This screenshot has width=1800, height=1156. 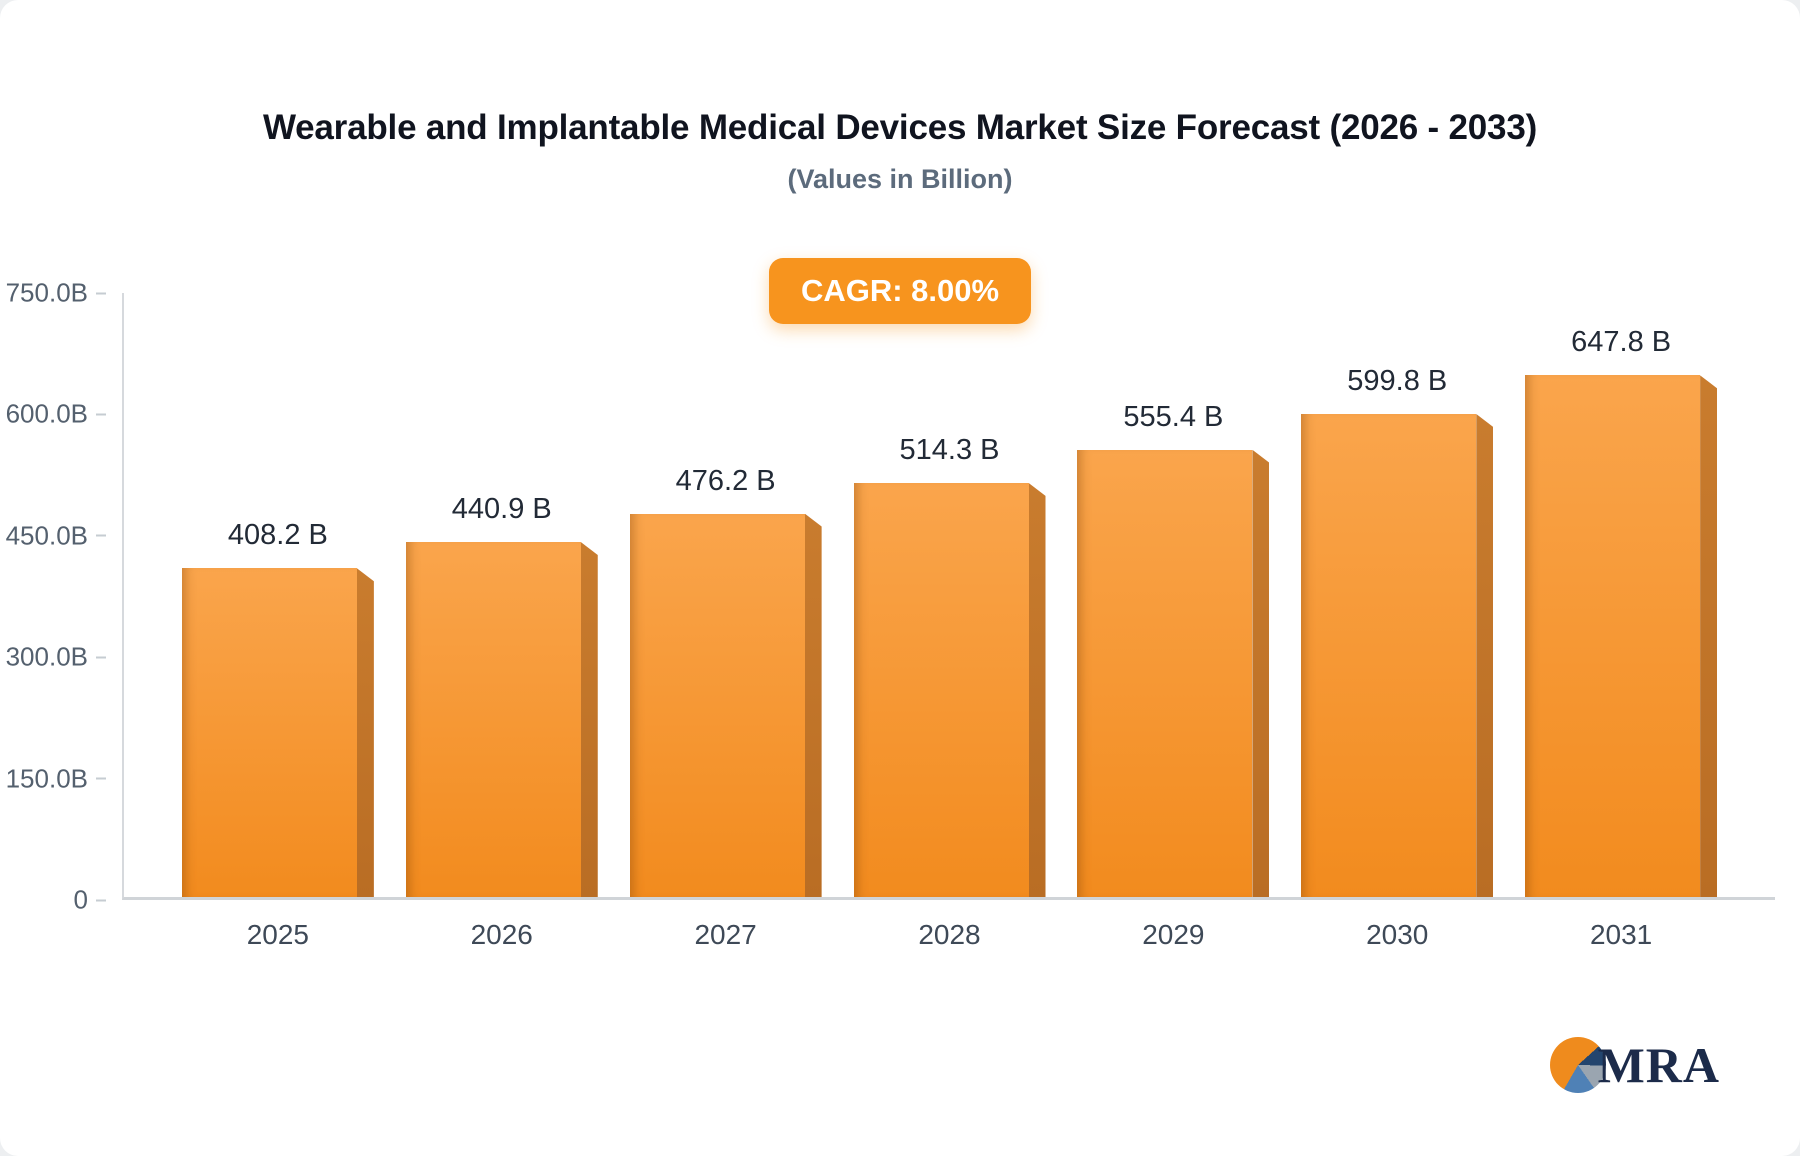 I want to click on y-axis-tick-label: 0, so click(x=80, y=899).